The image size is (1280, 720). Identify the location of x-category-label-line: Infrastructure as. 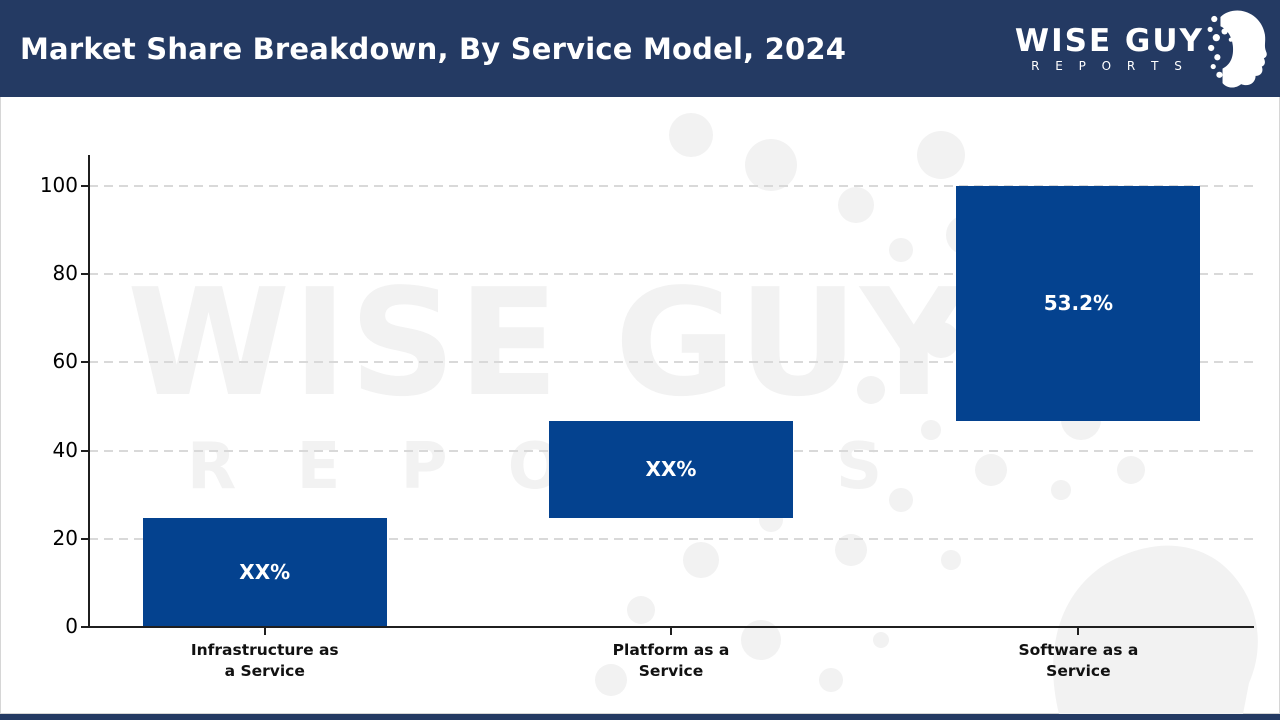
(264, 650).